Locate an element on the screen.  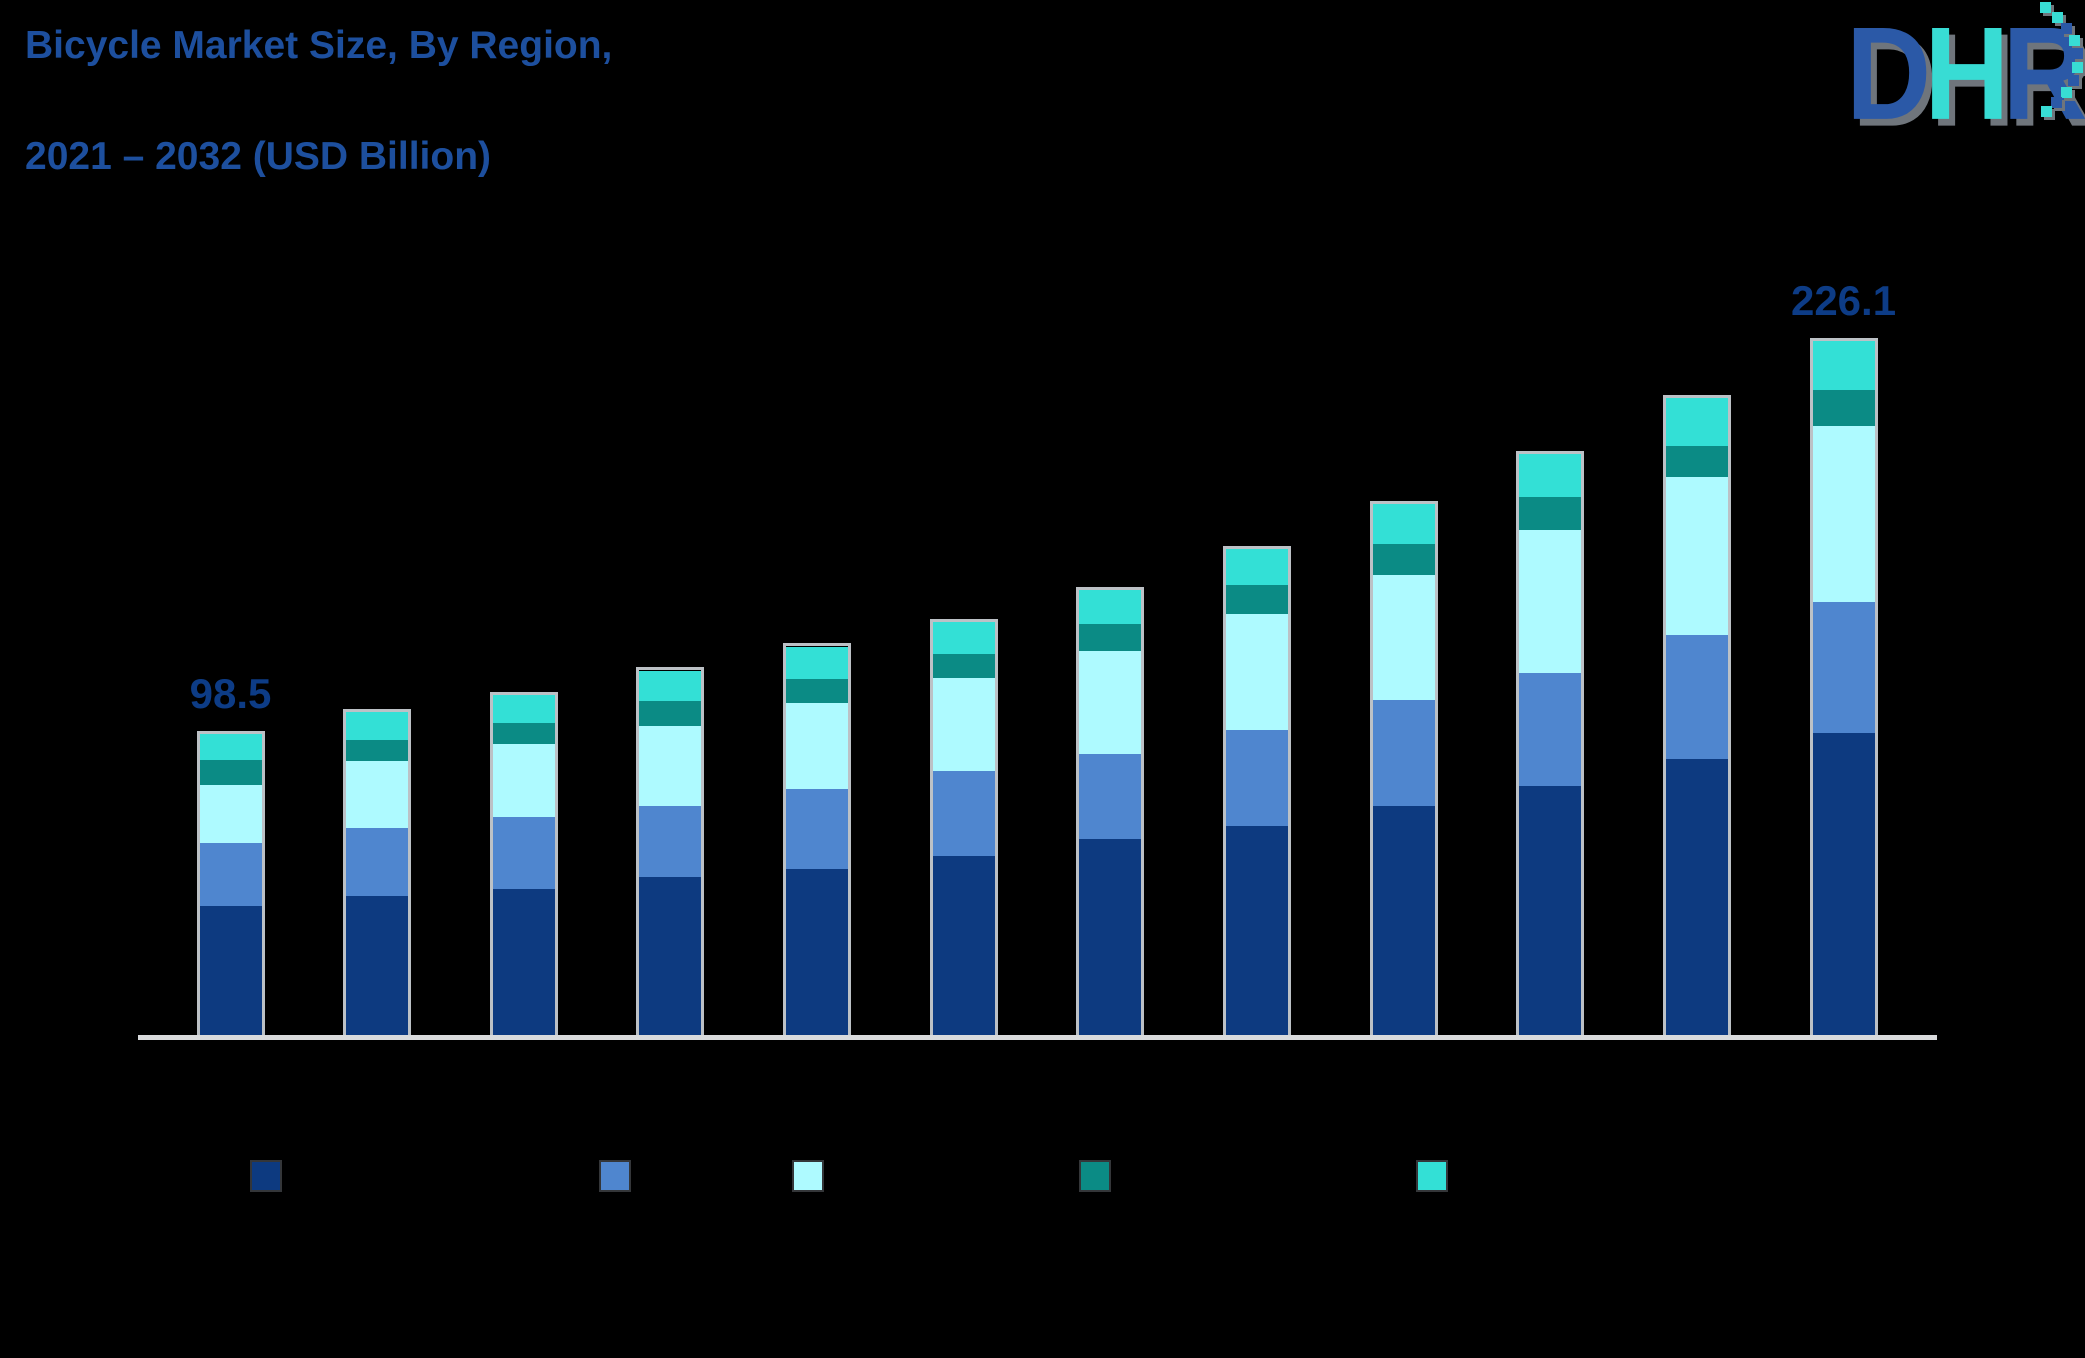
segment-series-teal-2022 is located at coordinates (377, 750).